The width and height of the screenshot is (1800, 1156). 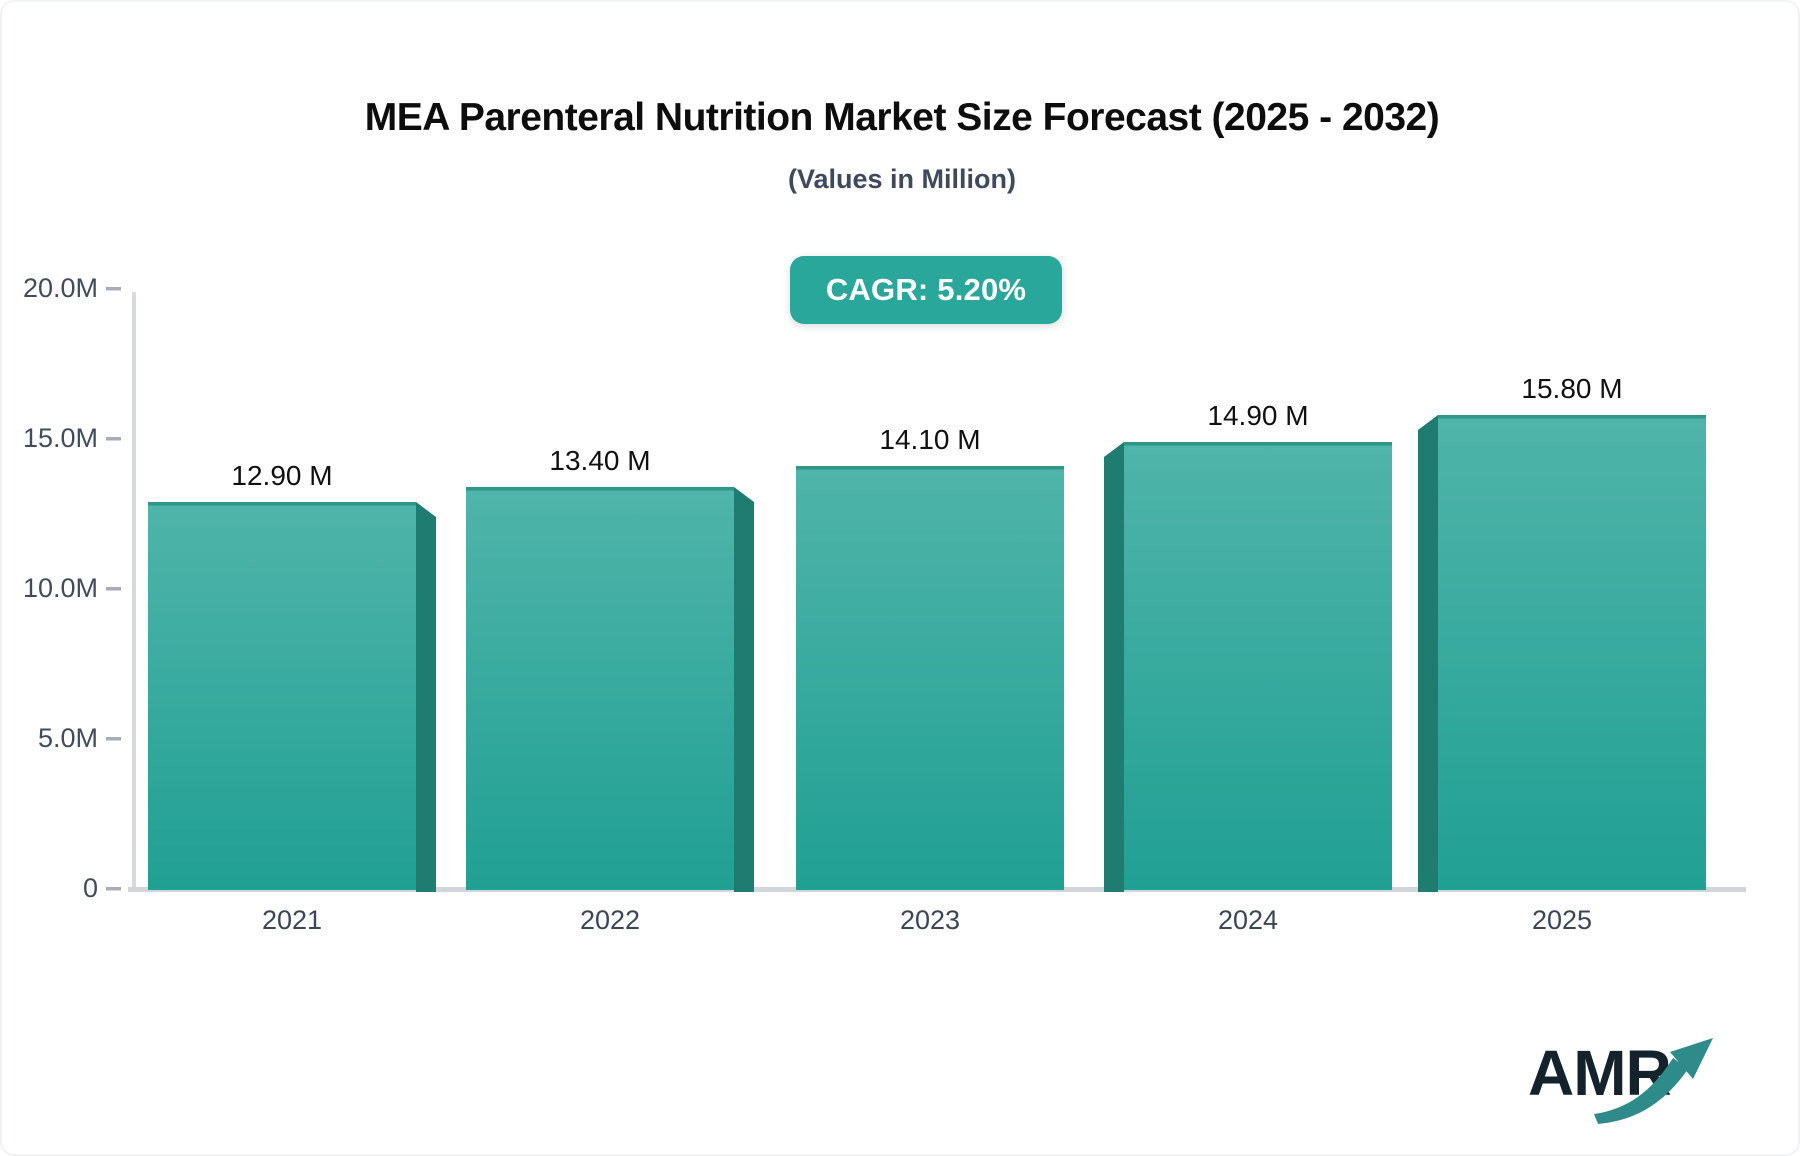 I want to click on bar-value-label-2023: 14.10 M, so click(x=930, y=439).